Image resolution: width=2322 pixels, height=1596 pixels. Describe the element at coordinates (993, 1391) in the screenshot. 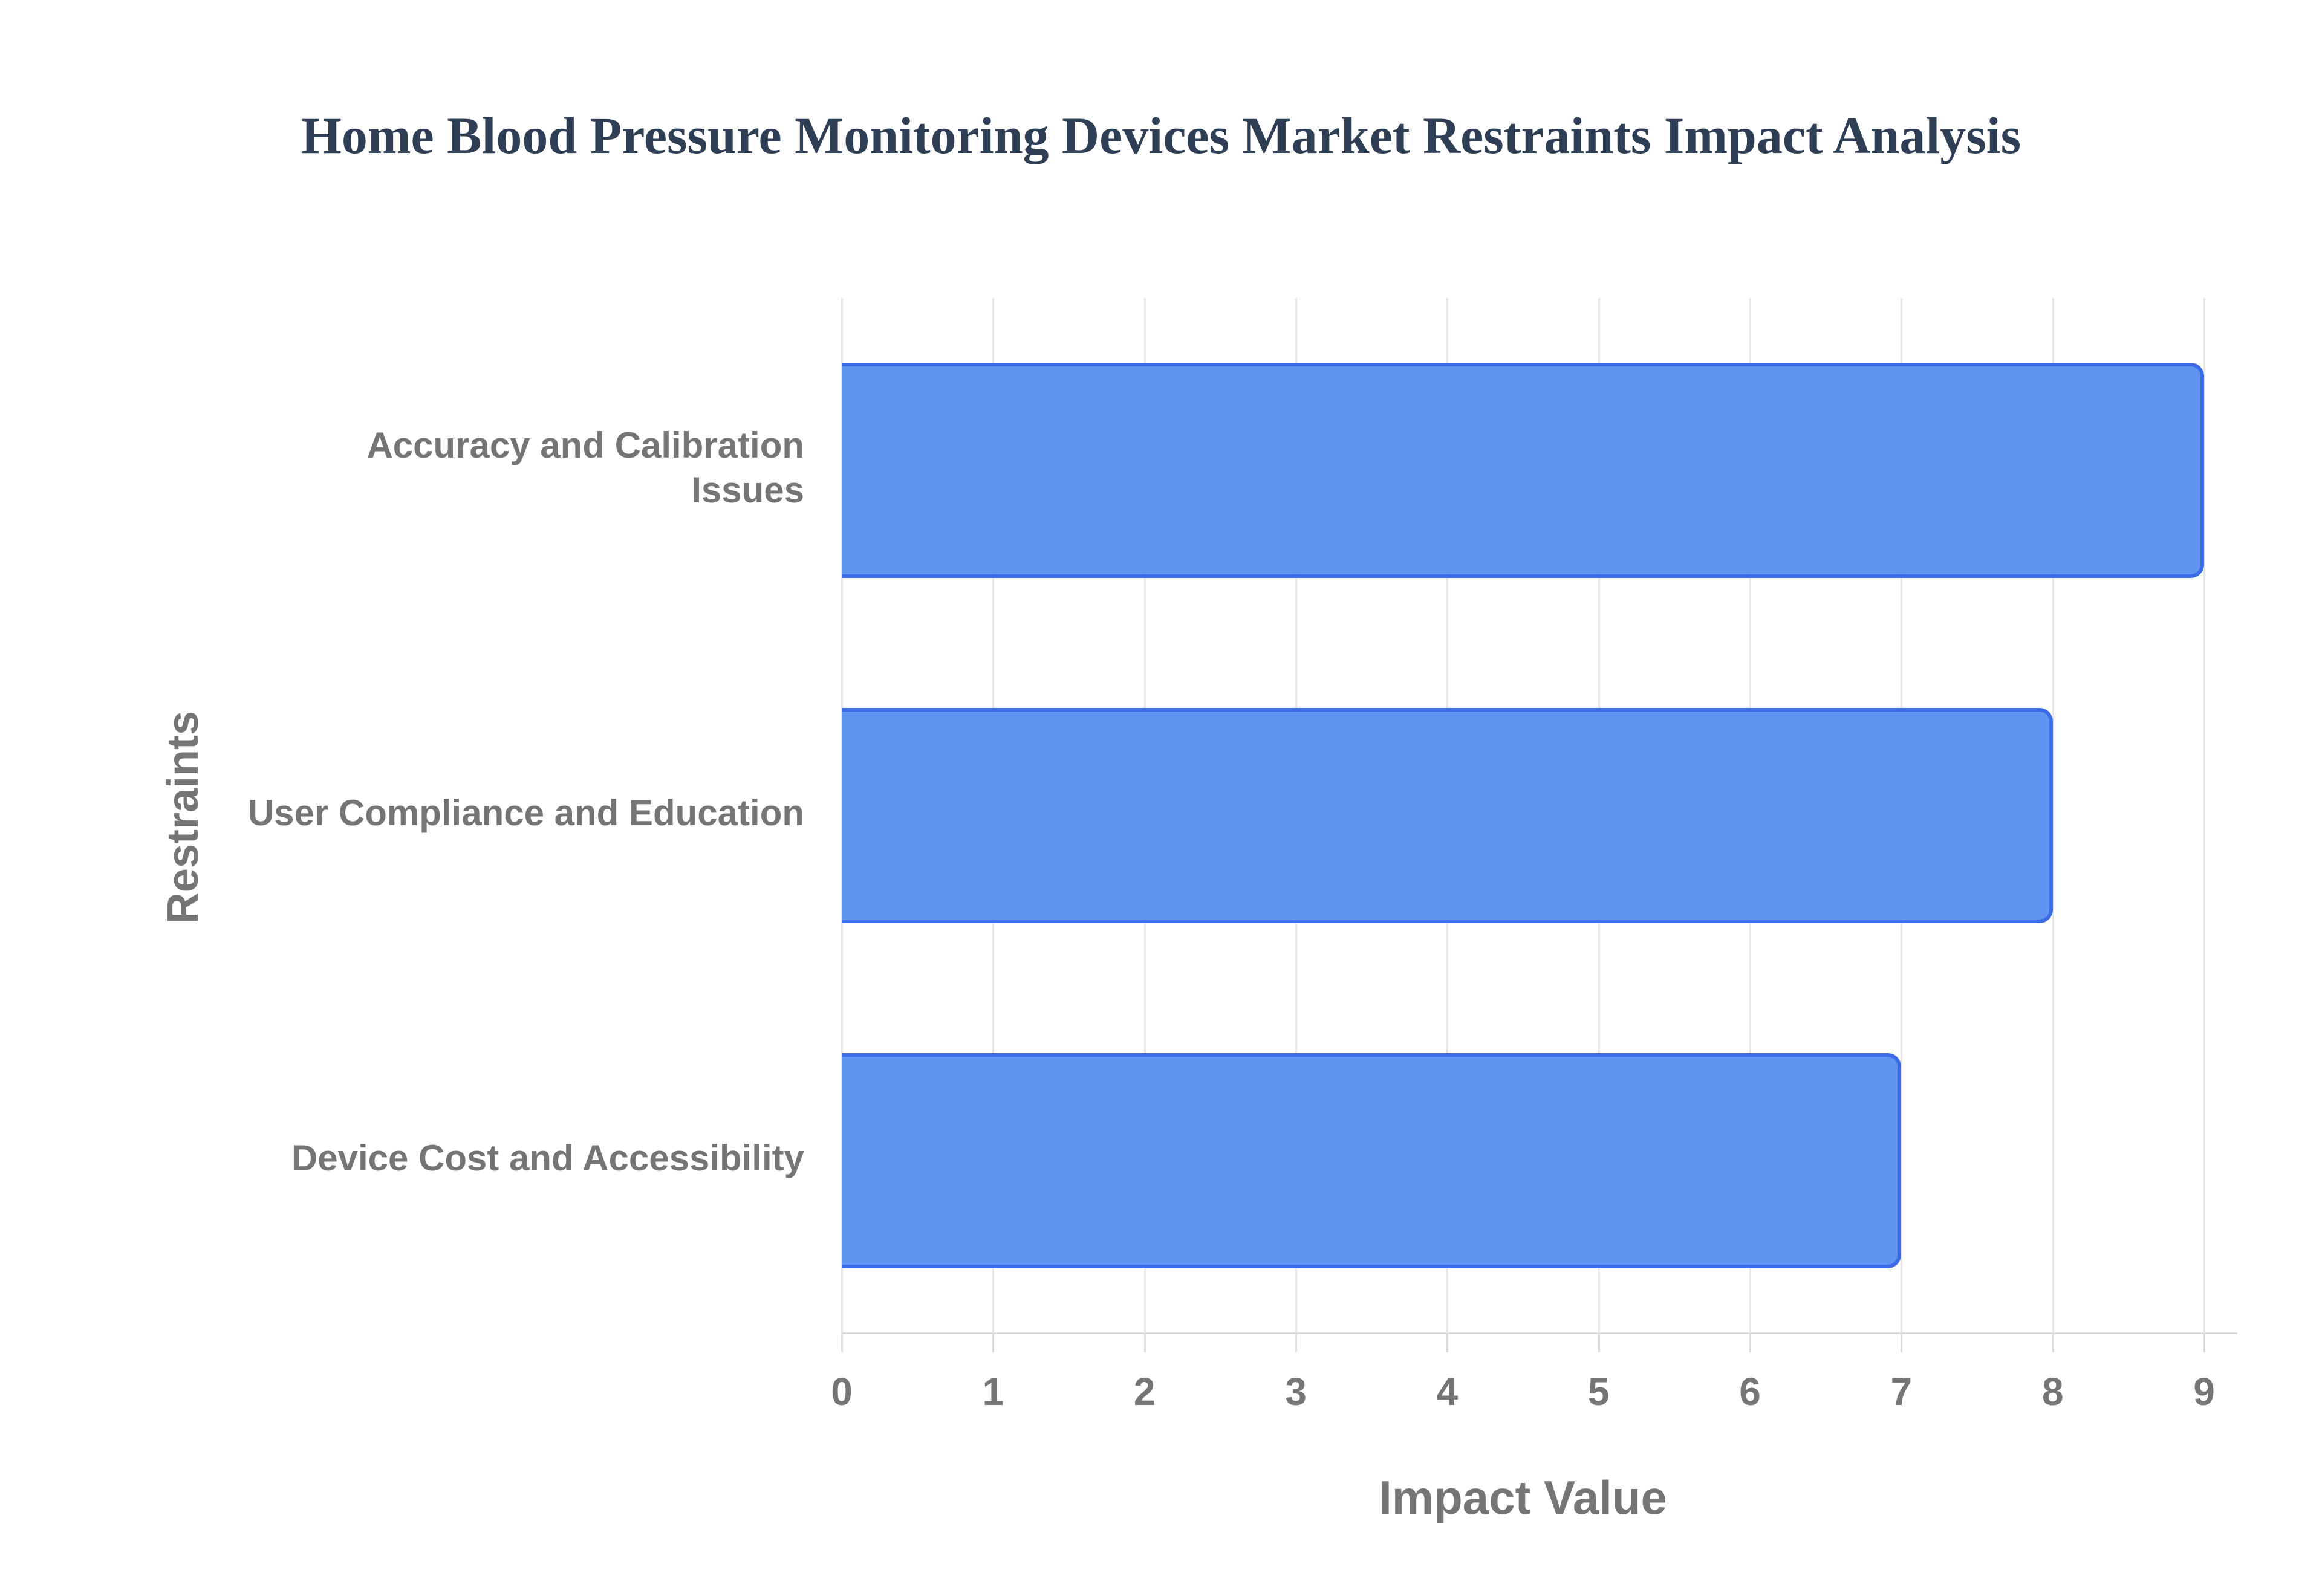

I see `x-tick-label-1: 1` at that location.